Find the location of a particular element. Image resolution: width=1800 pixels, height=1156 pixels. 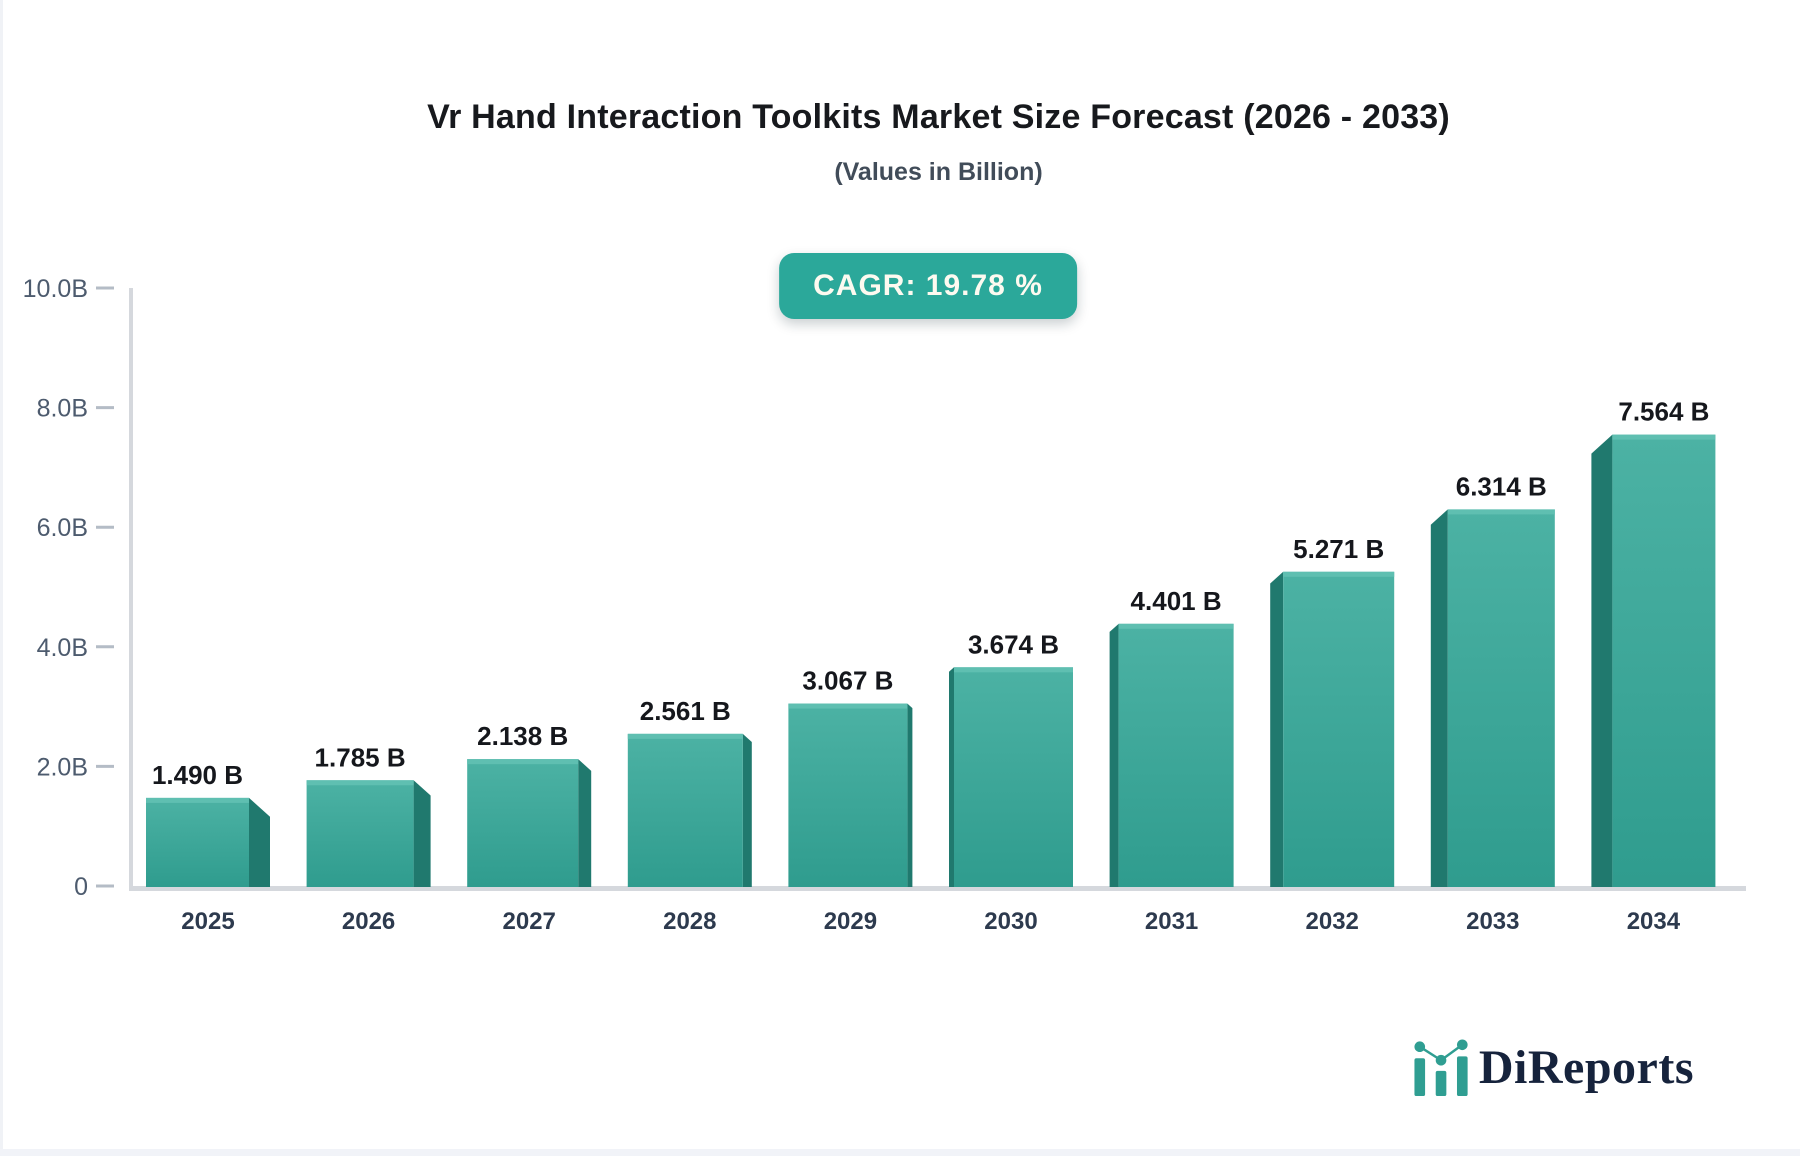

x-tick-label-2029: 2029 is located at coordinates (850, 921).